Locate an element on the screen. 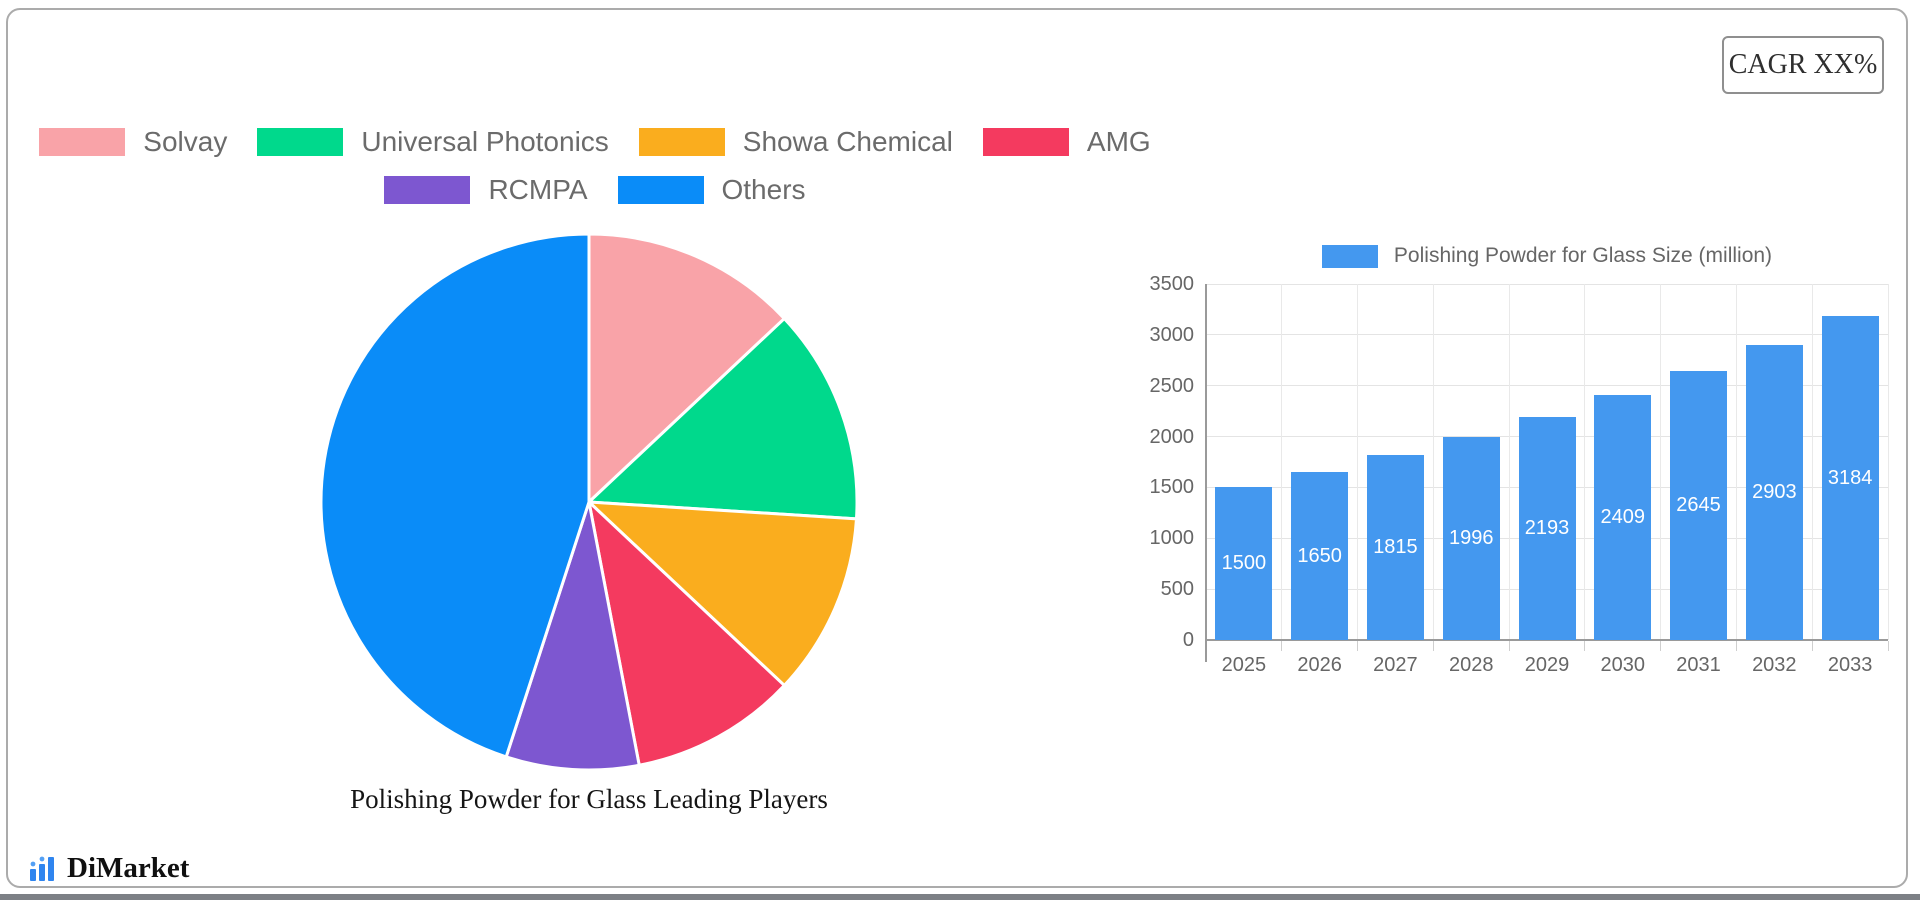 This screenshot has width=1920, height=901. bar: 1815 is located at coordinates (1395, 547).